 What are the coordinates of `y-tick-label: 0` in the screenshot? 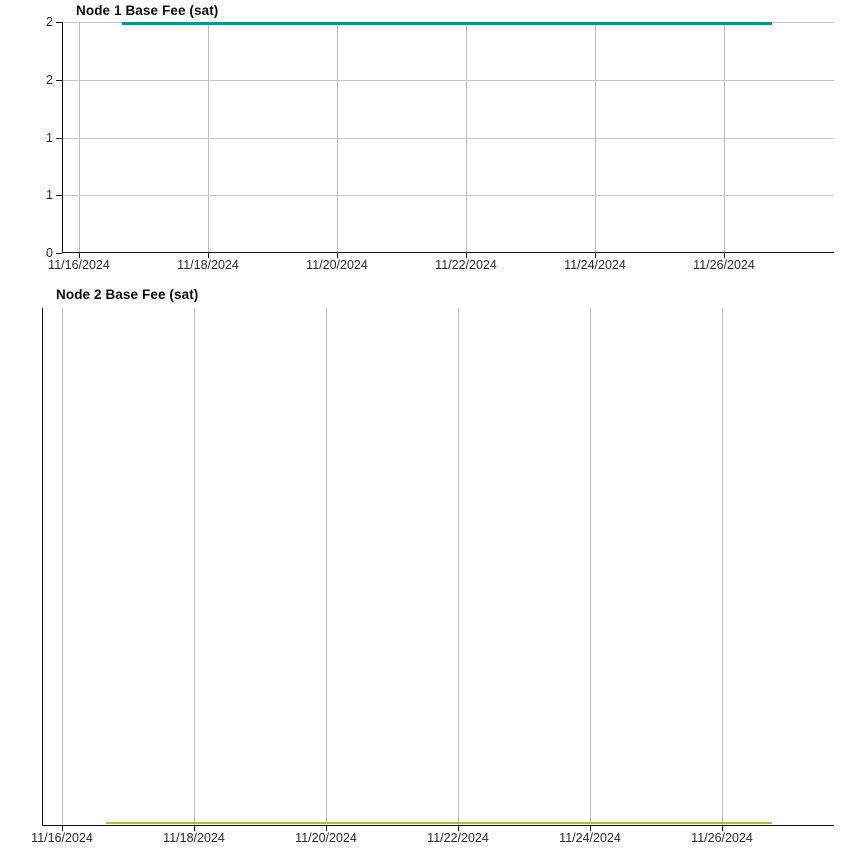 It's located at (49, 253).